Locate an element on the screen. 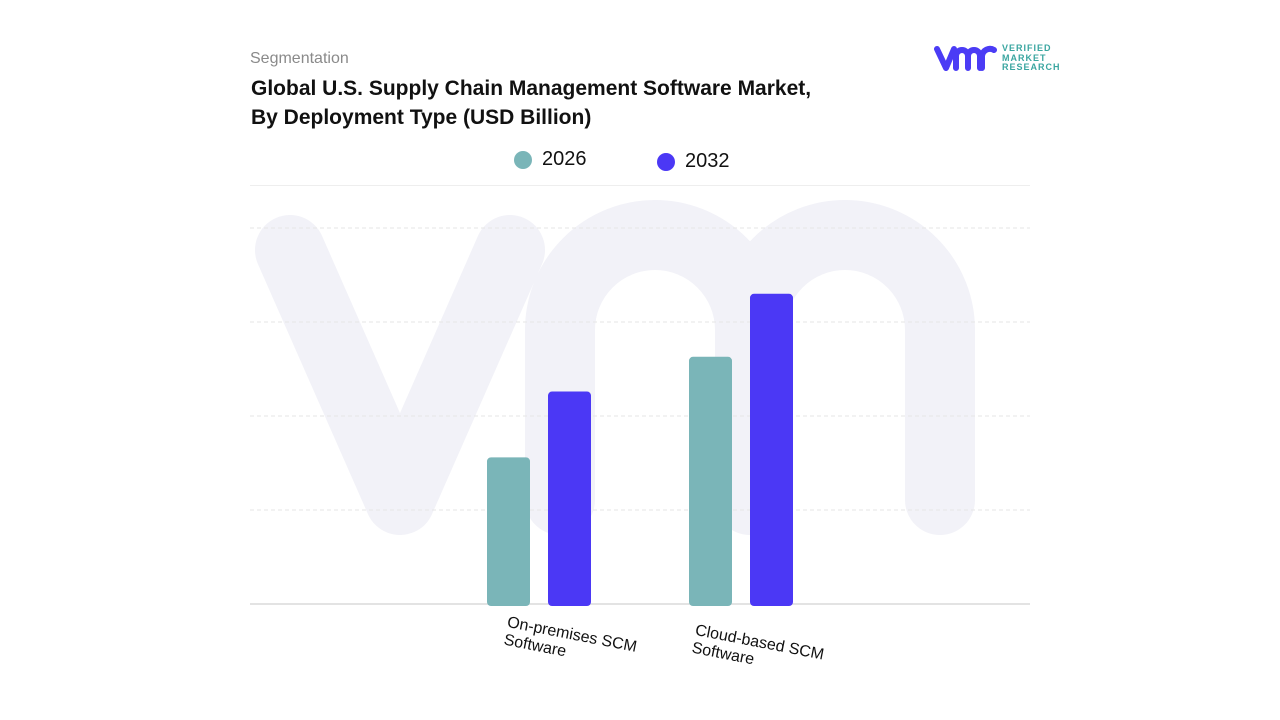 The width and height of the screenshot is (1280, 720). bar-2032-on-premises is located at coordinates (569, 498).